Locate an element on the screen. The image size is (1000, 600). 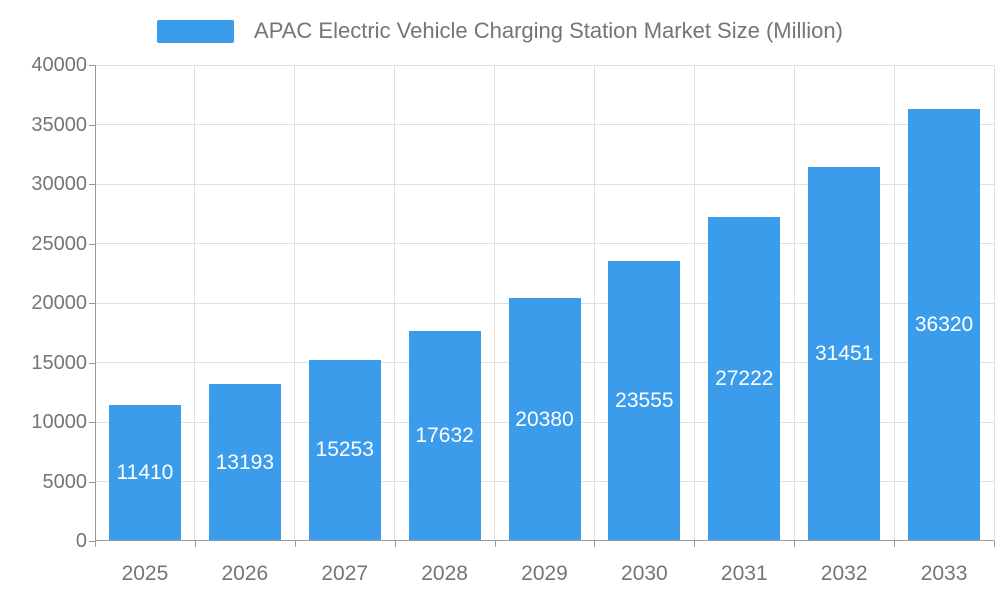
x-tick-label: 2025 is located at coordinates (145, 573).